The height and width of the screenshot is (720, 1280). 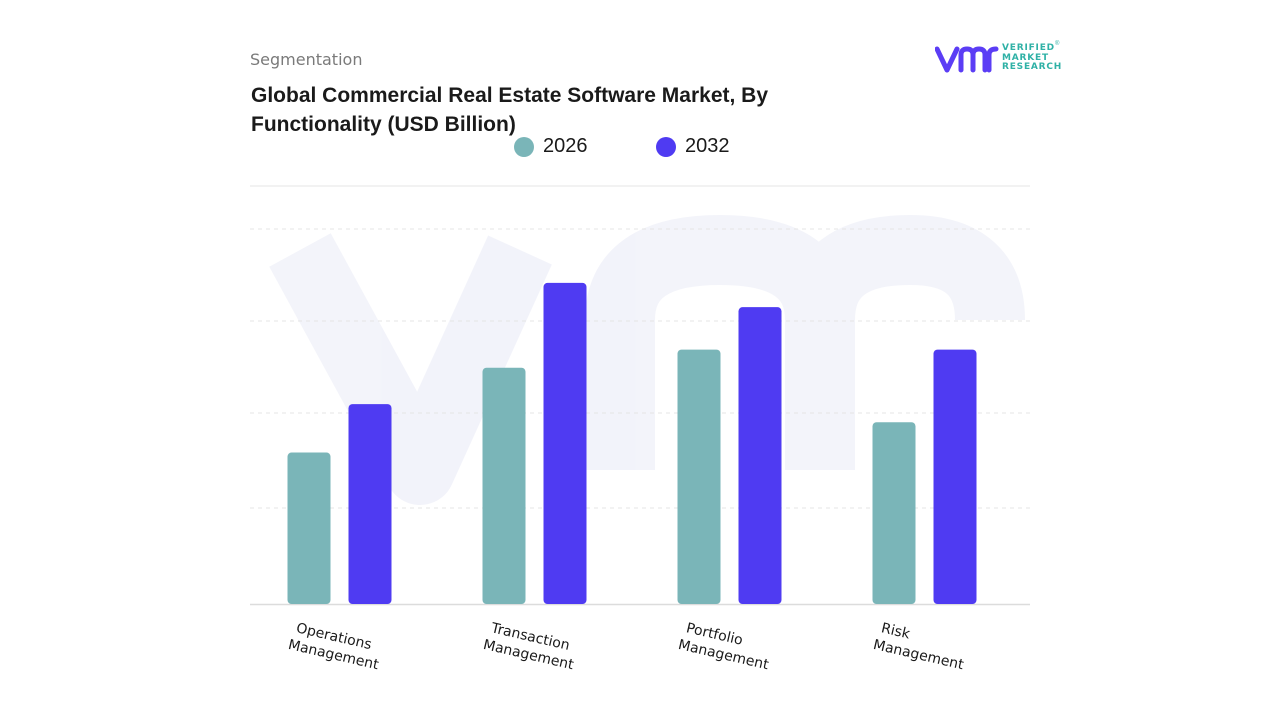 I want to click on bar-2032-transaction-management, so click(x=565, y=443).